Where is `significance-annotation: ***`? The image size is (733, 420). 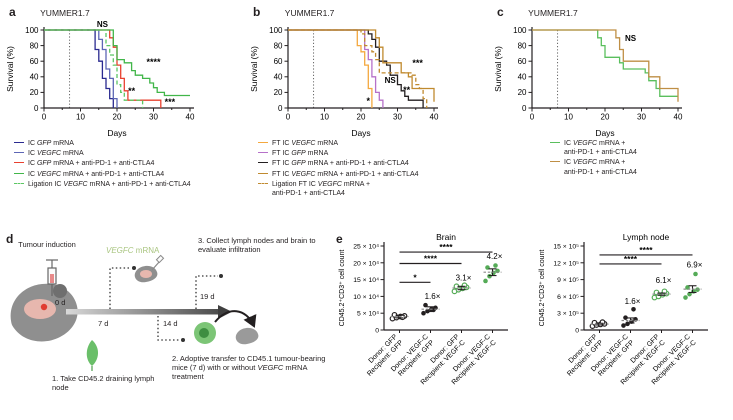 significance-annotation: *** is located at coordinates (417, 63).